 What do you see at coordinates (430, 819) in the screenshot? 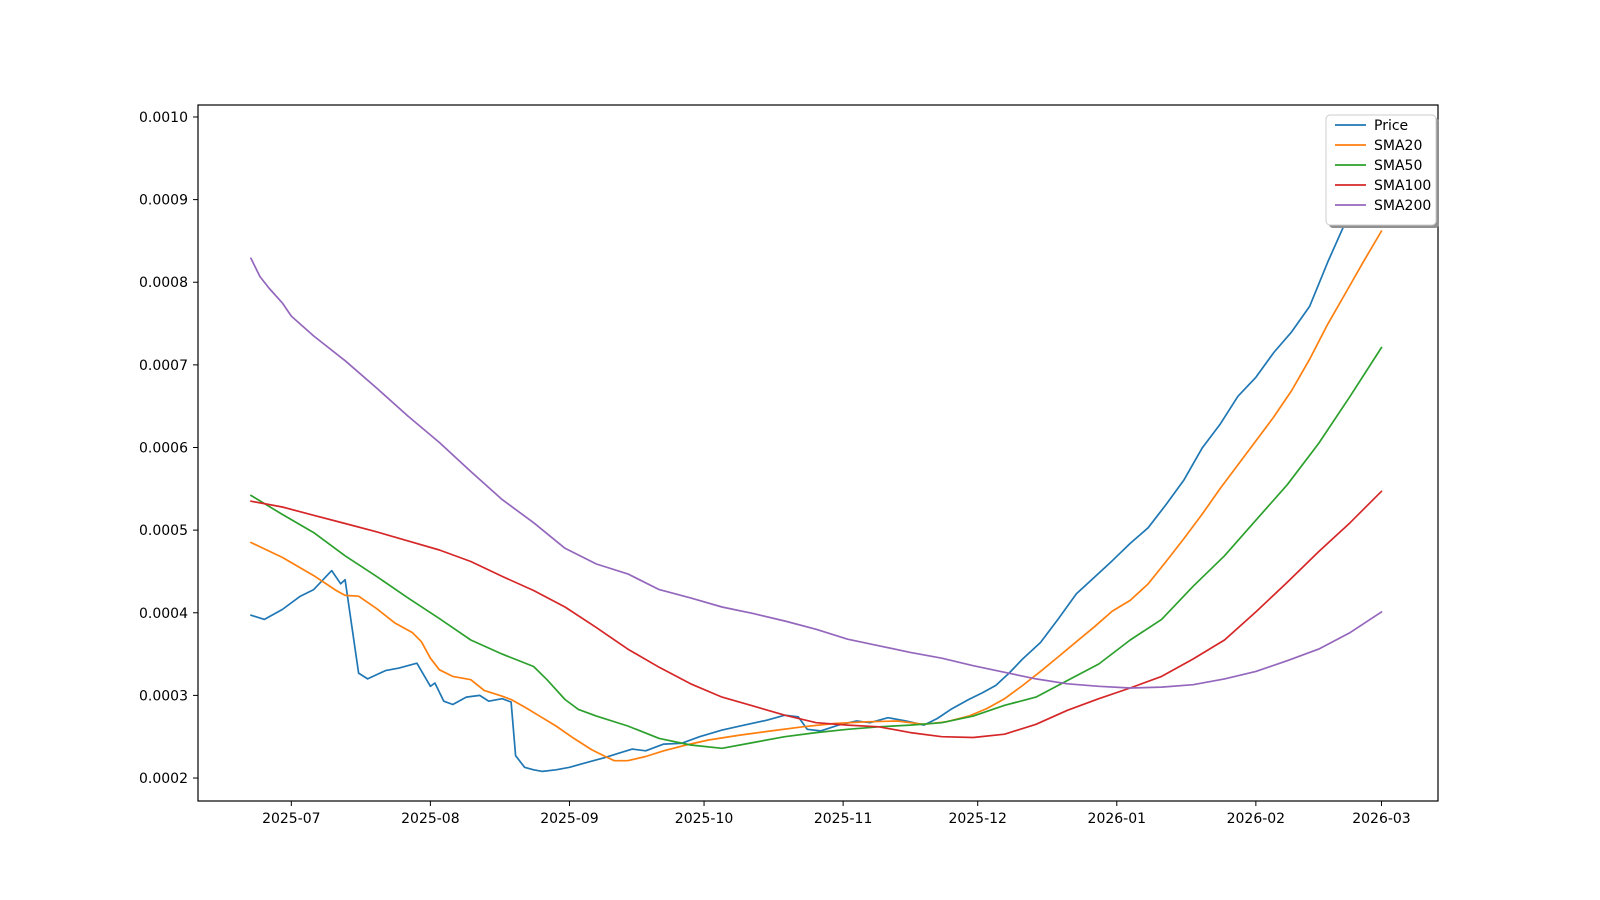
I see `x-tick-label: 2025-08` at bounding box center [430, 819].